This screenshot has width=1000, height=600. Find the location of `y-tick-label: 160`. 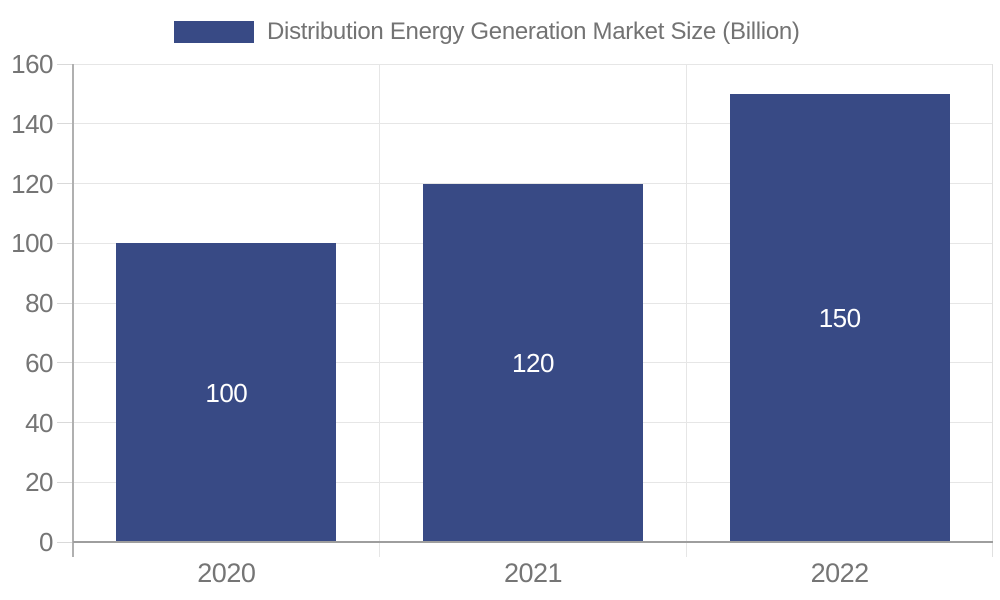

y-tick-label: 160 is located at coordinates (32, 64).